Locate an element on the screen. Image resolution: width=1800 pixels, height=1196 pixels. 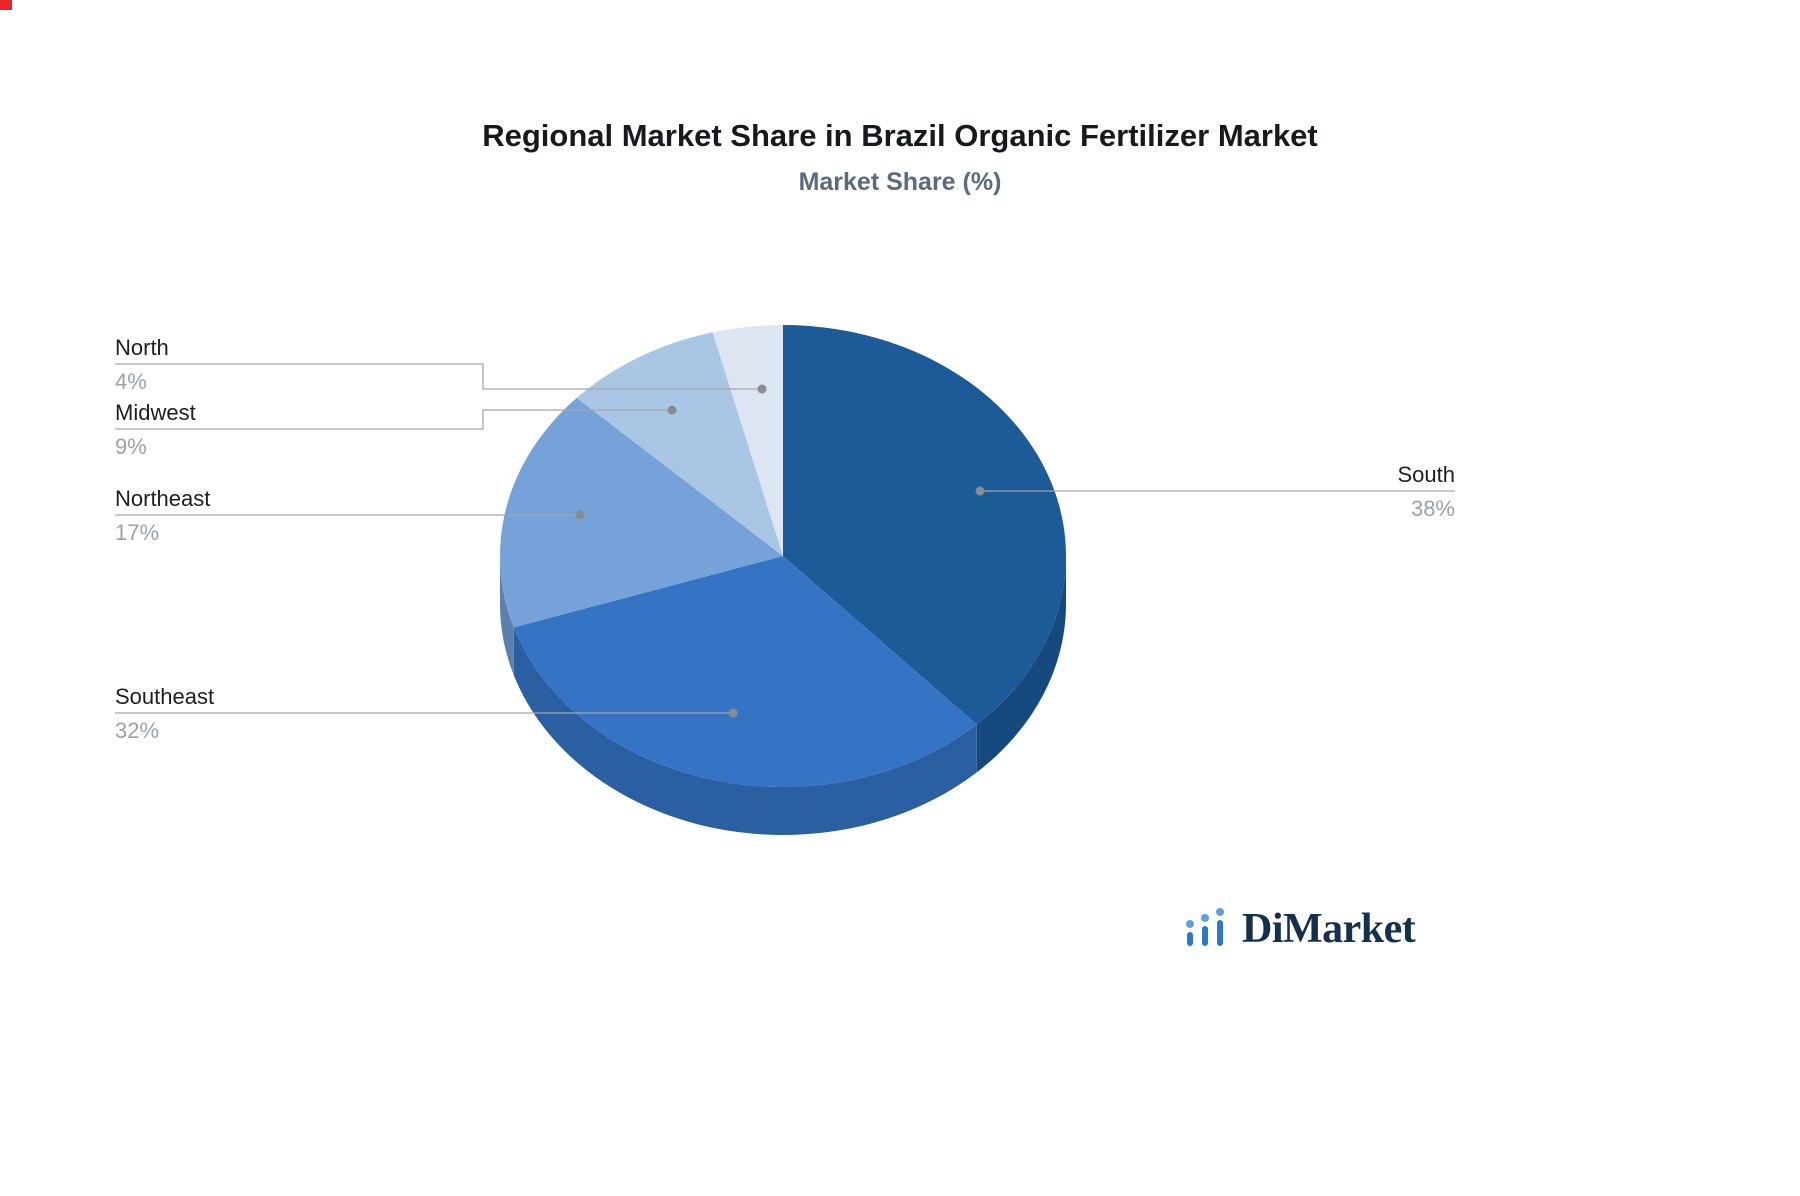
slice-value: 32% is located at coordinates (137, 730).